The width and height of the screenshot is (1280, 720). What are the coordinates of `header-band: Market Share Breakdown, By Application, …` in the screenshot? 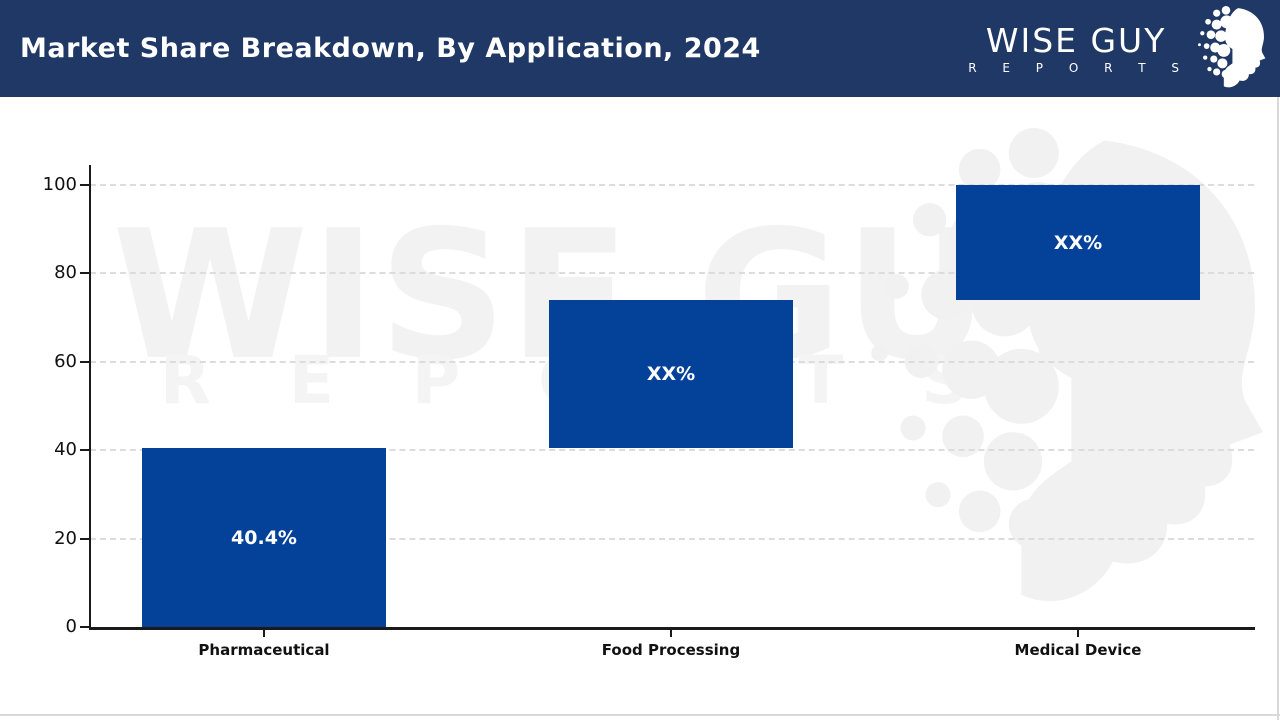 It's located at (640, 48).